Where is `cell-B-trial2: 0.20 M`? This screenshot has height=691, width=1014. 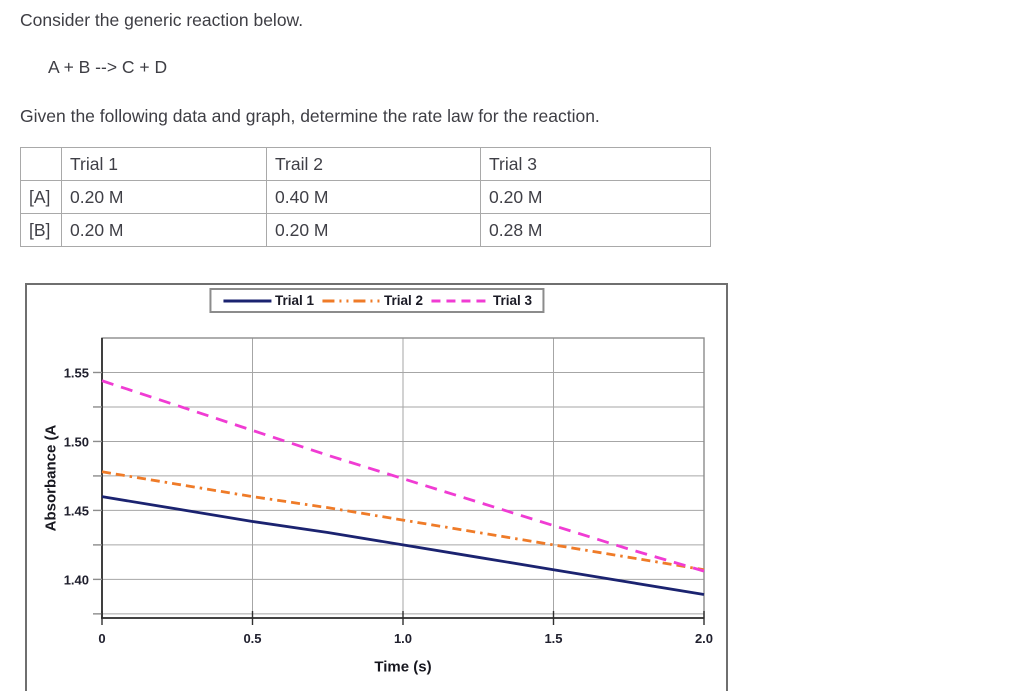 cell-B-trial2: 0.20 M is located at coordinates (373, 230).